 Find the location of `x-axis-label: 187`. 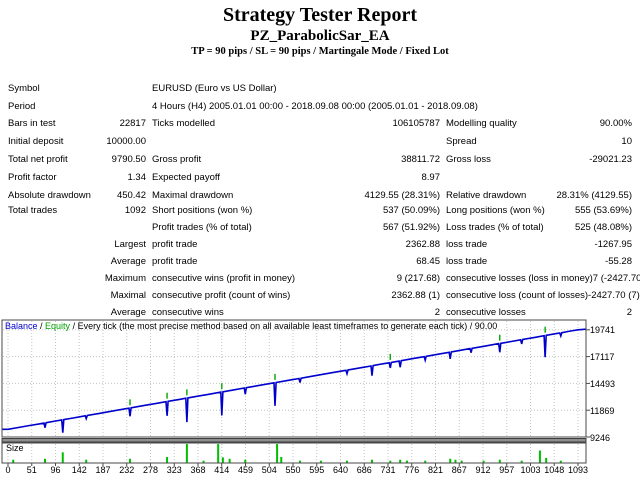

x-axis-label: 187 is located at coordinates (103, 470).